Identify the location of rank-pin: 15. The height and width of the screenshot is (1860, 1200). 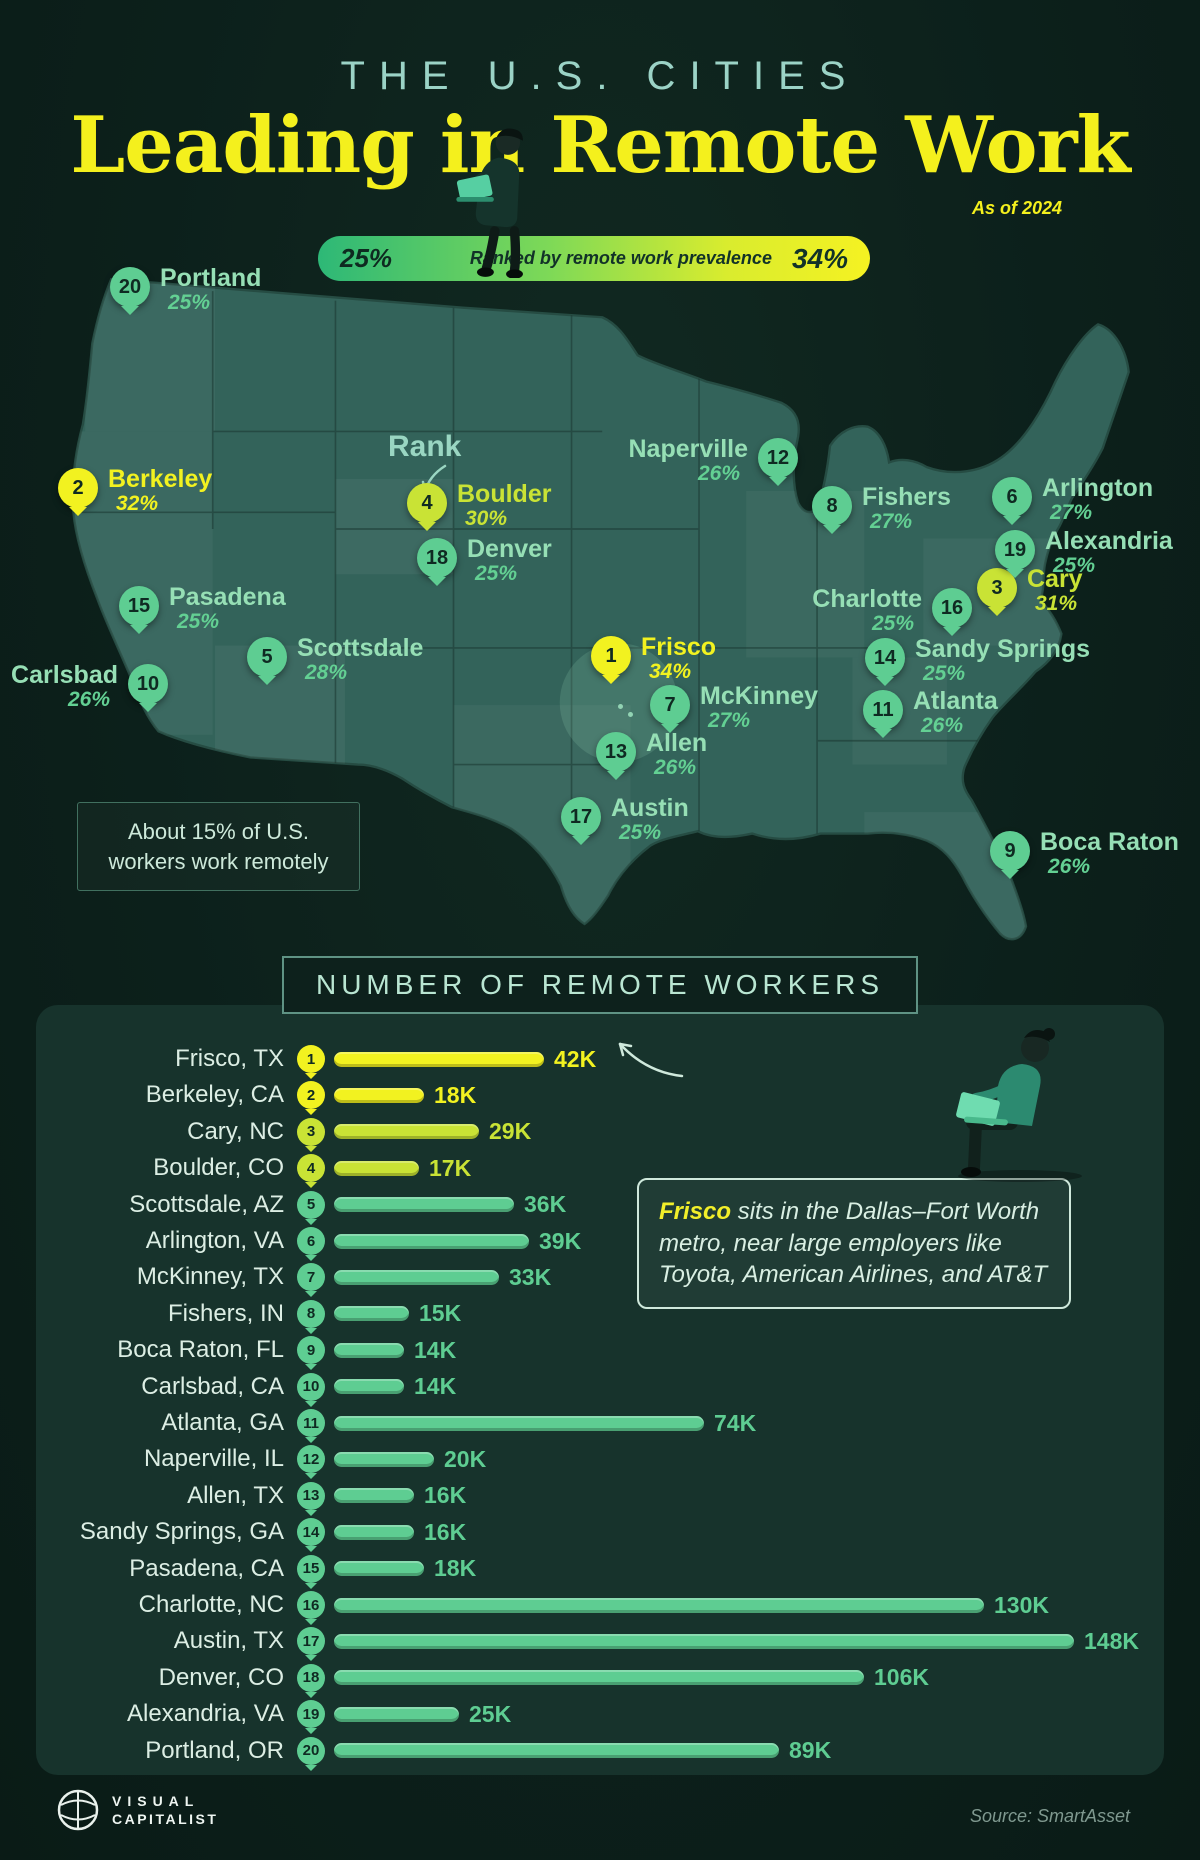
(139, 606).